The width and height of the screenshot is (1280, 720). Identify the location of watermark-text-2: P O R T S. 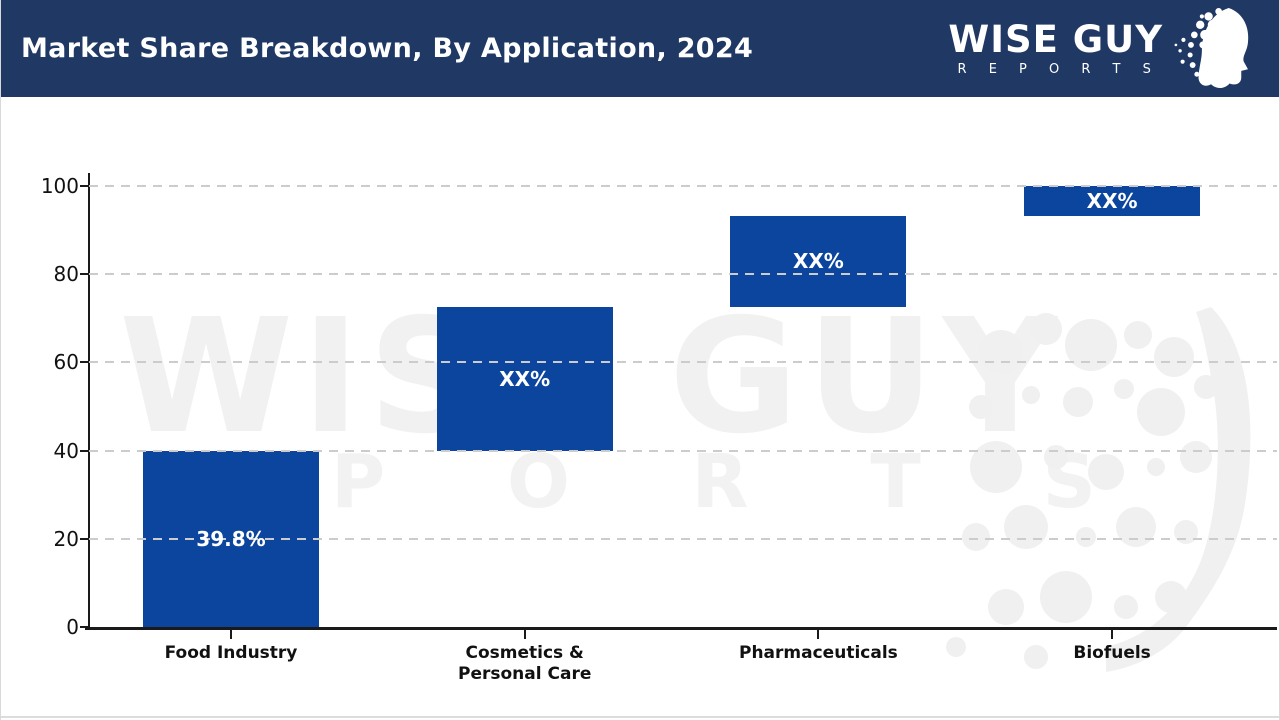
(737, 482).